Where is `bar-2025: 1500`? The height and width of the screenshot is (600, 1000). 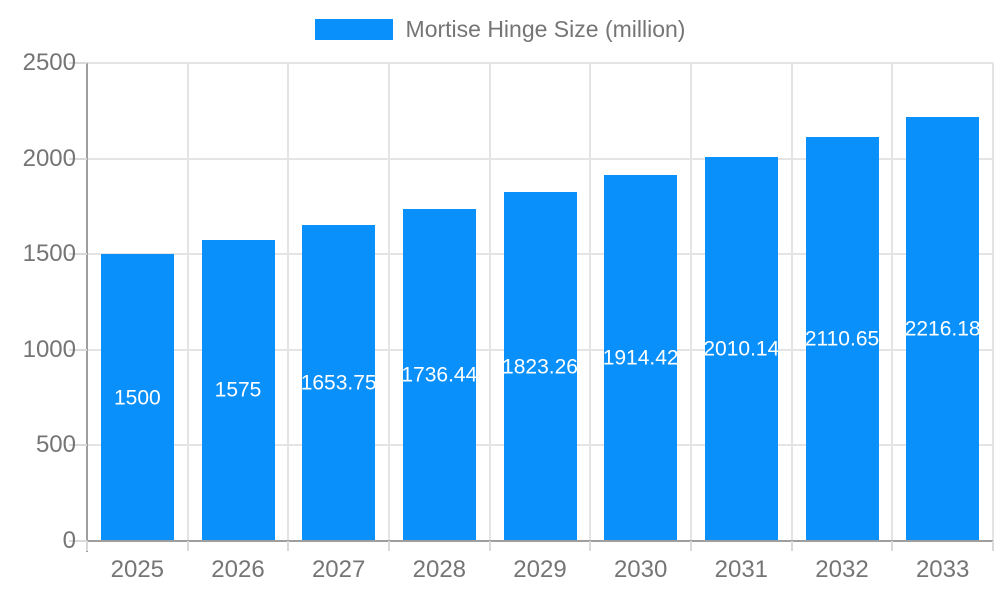
bar-2025: 1500 is located at coordinates (137, 397).